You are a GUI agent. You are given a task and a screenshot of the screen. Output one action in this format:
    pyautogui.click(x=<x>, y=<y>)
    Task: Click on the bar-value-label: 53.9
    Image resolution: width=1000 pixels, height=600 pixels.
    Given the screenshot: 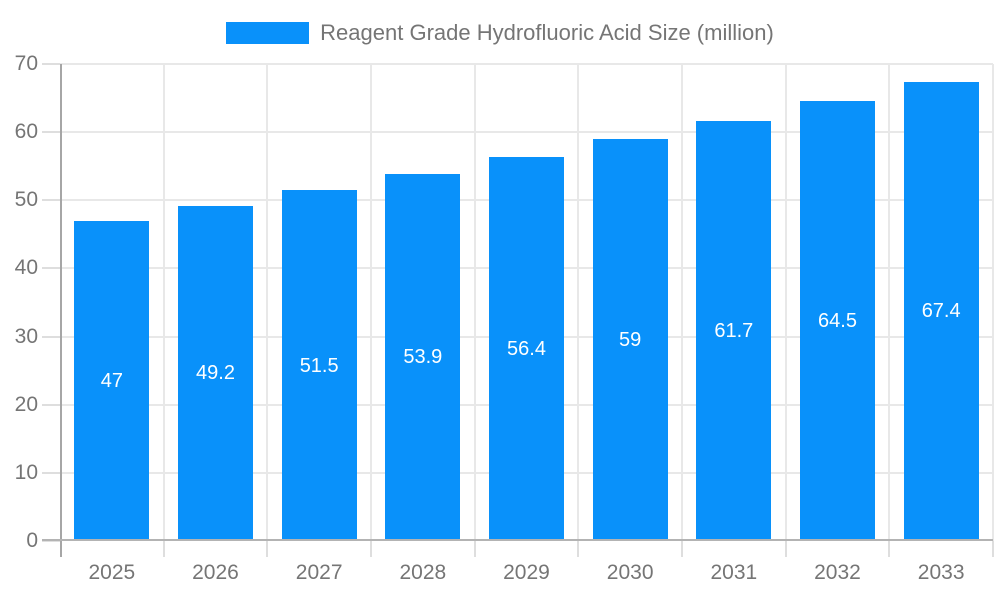 What is the action you would take?
    pyautogui.click(x=423, y=357)
    